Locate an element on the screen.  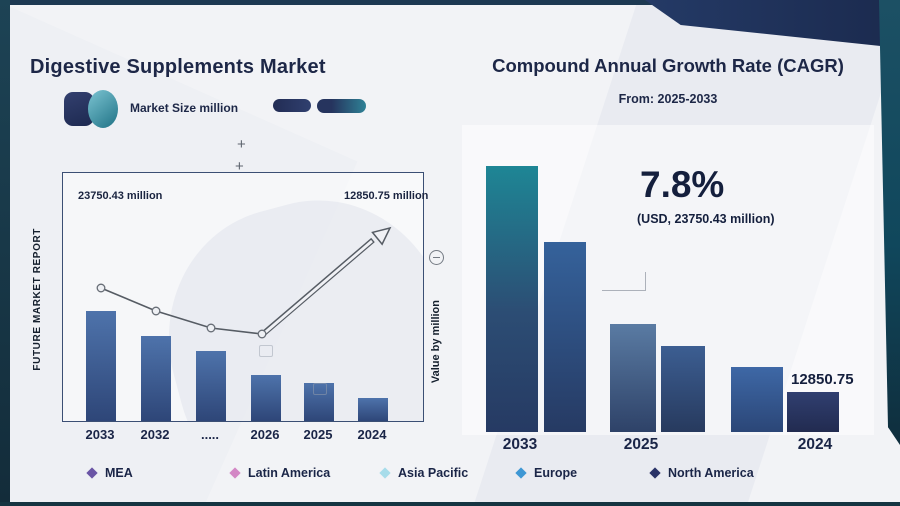
legend-item-north-america: North America is located at coordinates (701, 473).